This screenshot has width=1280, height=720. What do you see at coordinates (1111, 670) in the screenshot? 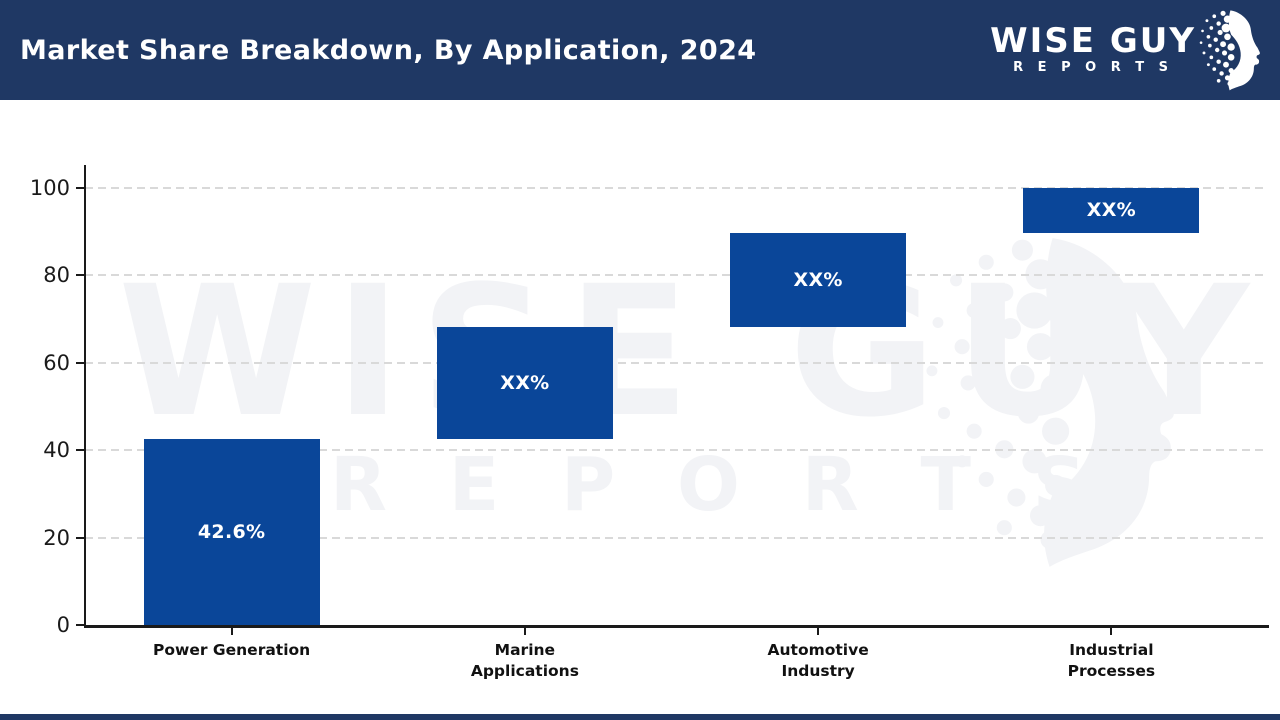
I see `x-category-label-line: Processes` at bounding box center [1111, 670].